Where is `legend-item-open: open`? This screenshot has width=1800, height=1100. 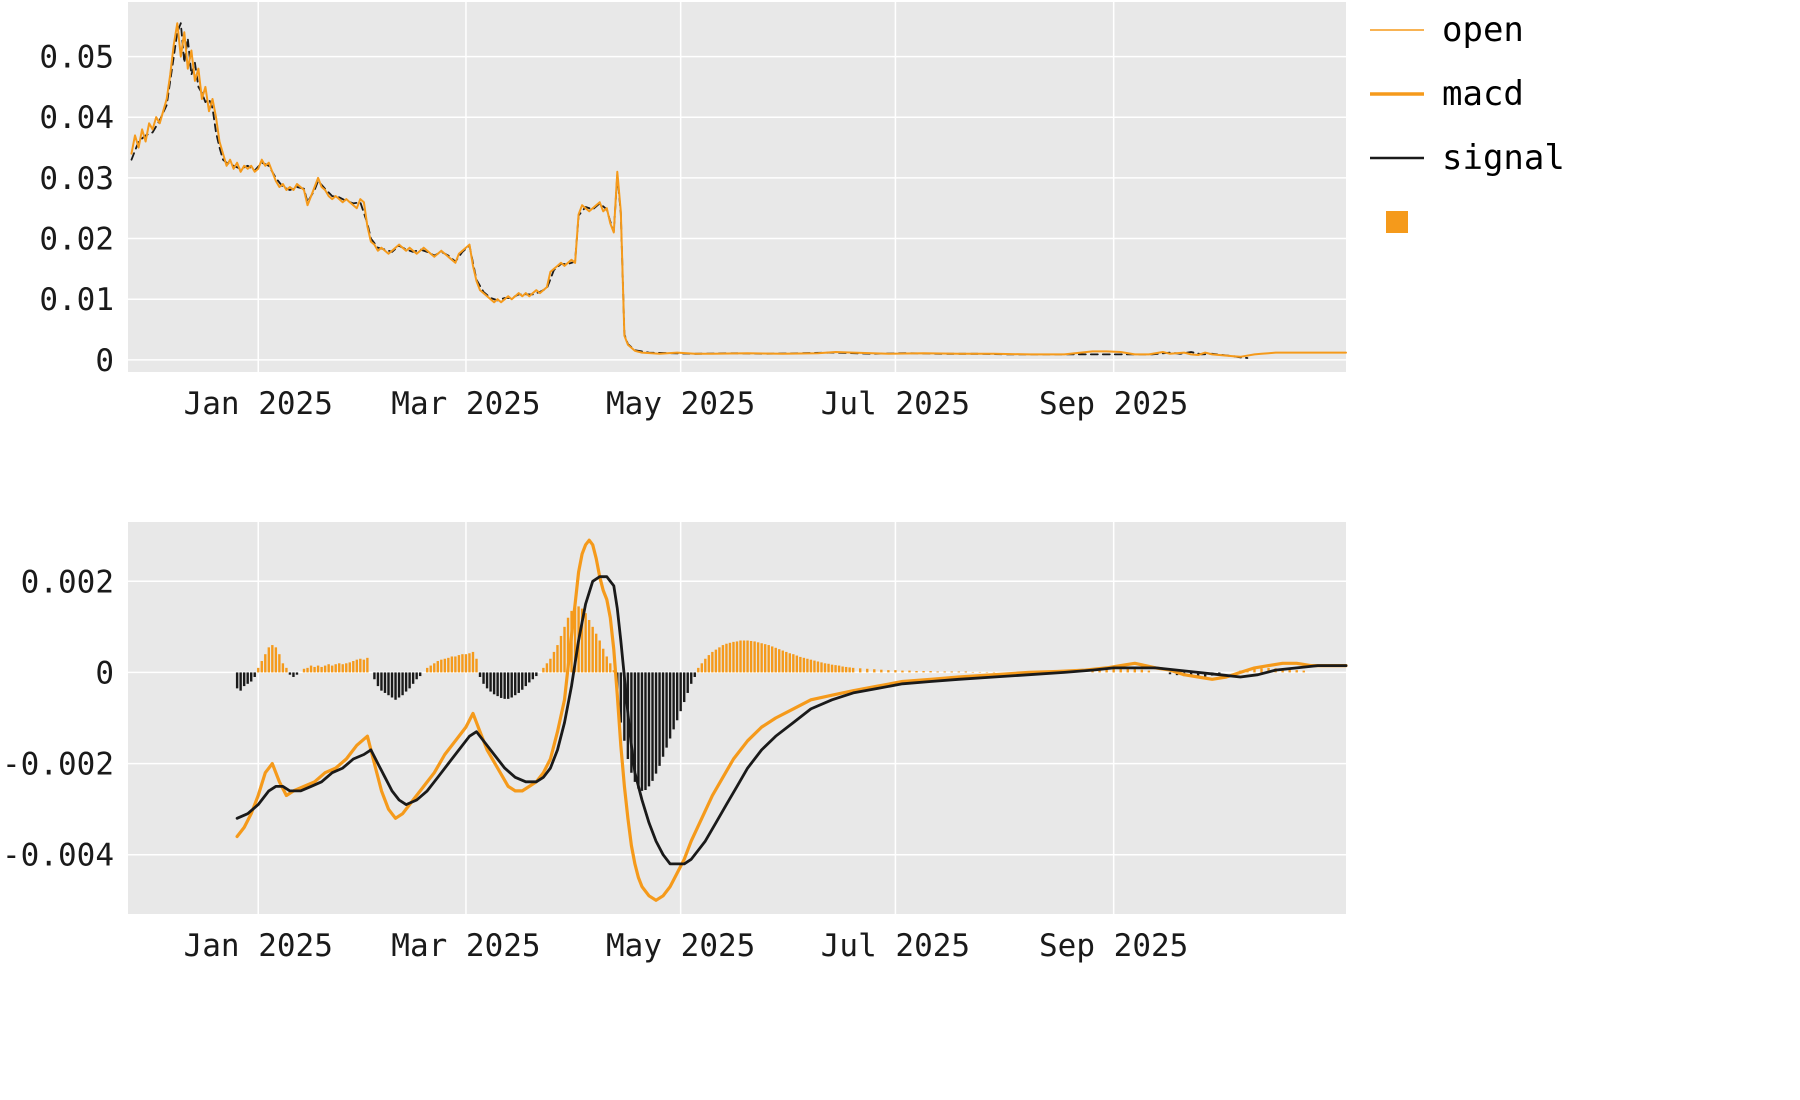
legend-item-open: open is located at coordinates (1466, 30).